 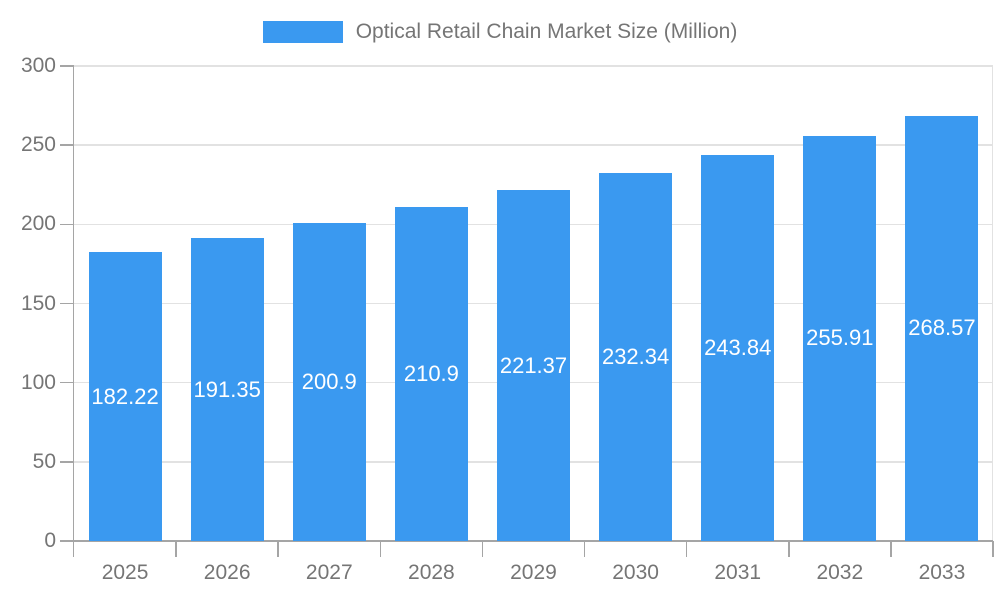 I want to click on y-axis-label: 50, so click(x=44, y=461).